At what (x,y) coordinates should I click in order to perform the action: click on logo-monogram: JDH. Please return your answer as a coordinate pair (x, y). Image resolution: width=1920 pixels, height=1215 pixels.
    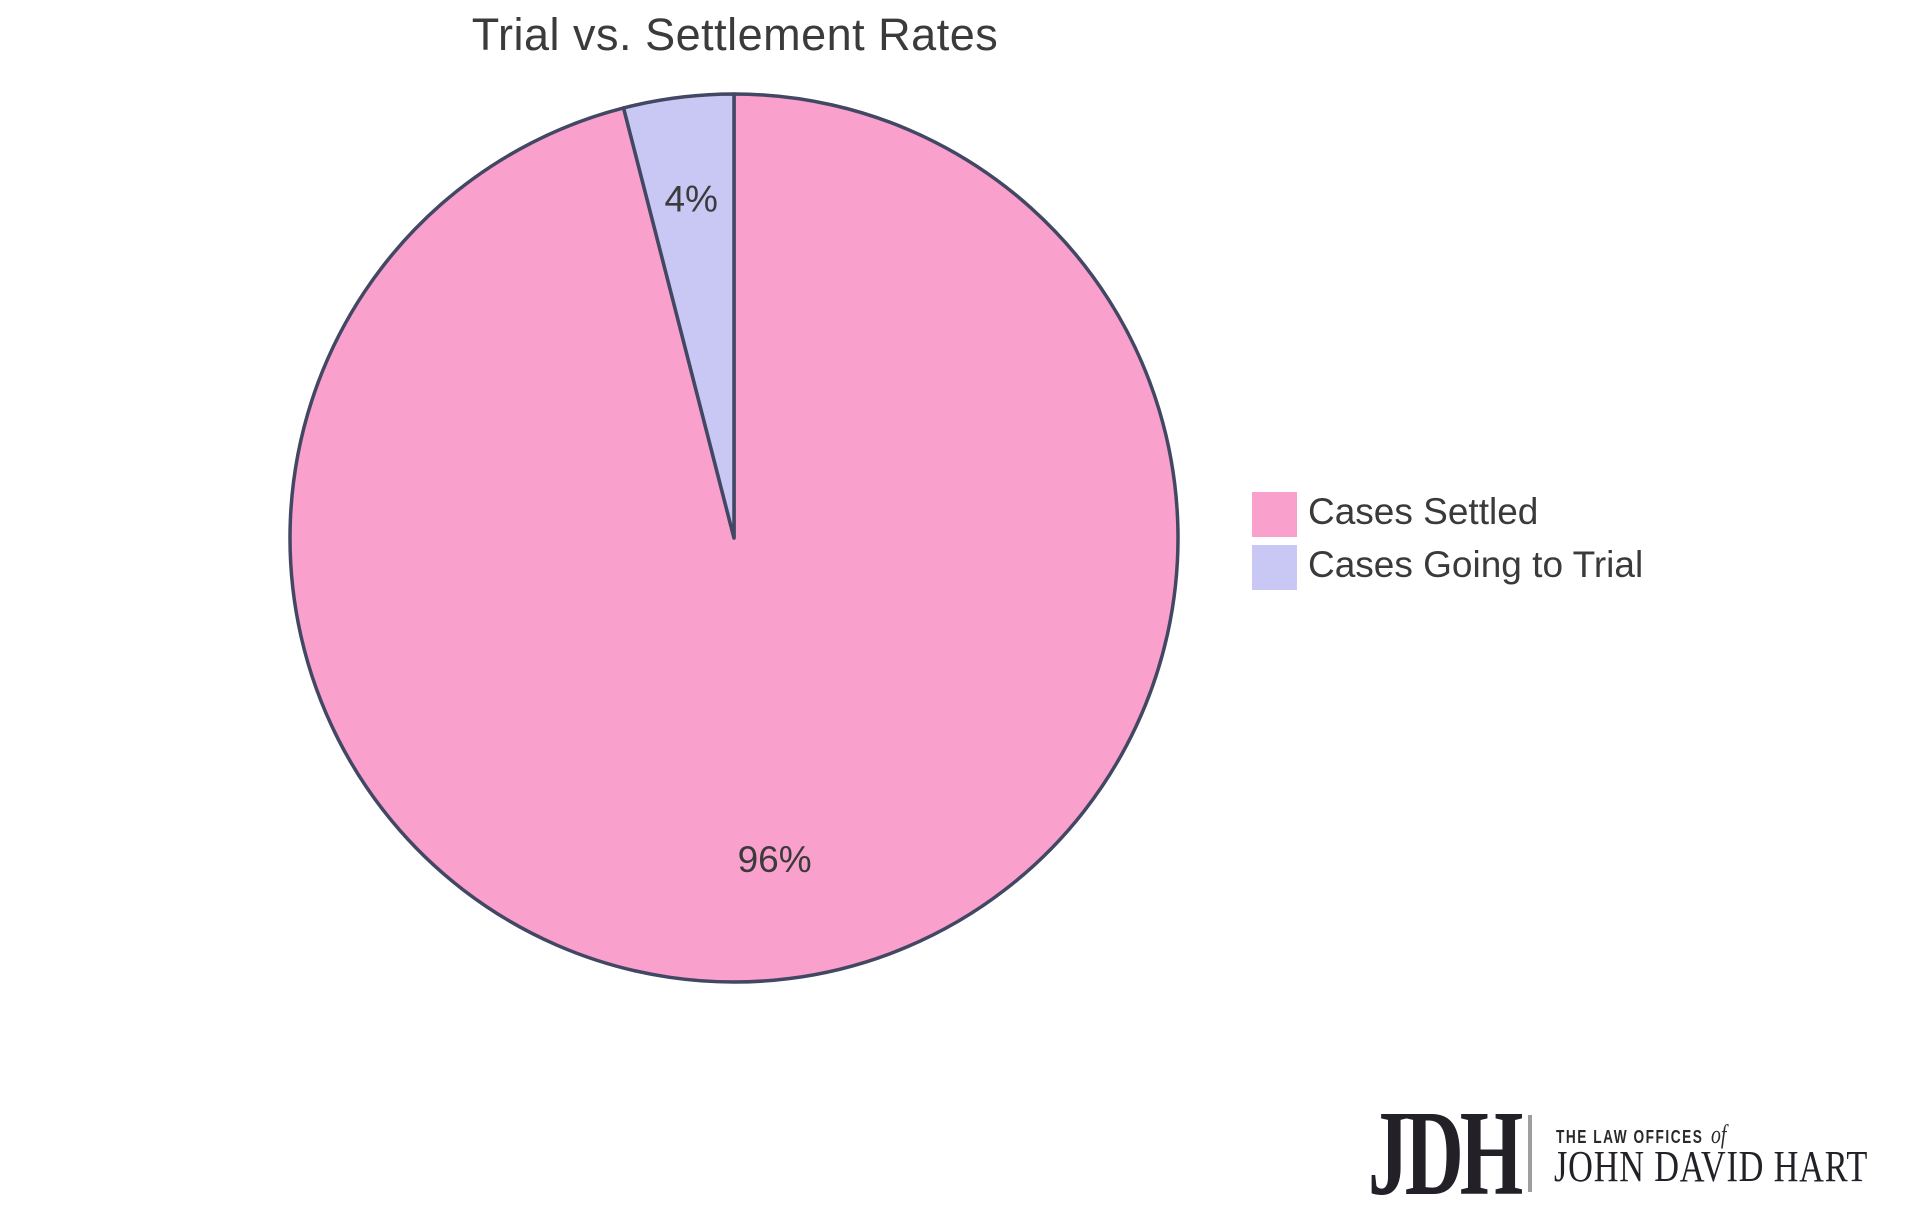
    Looking at the image, I should click on (1445, 1150).